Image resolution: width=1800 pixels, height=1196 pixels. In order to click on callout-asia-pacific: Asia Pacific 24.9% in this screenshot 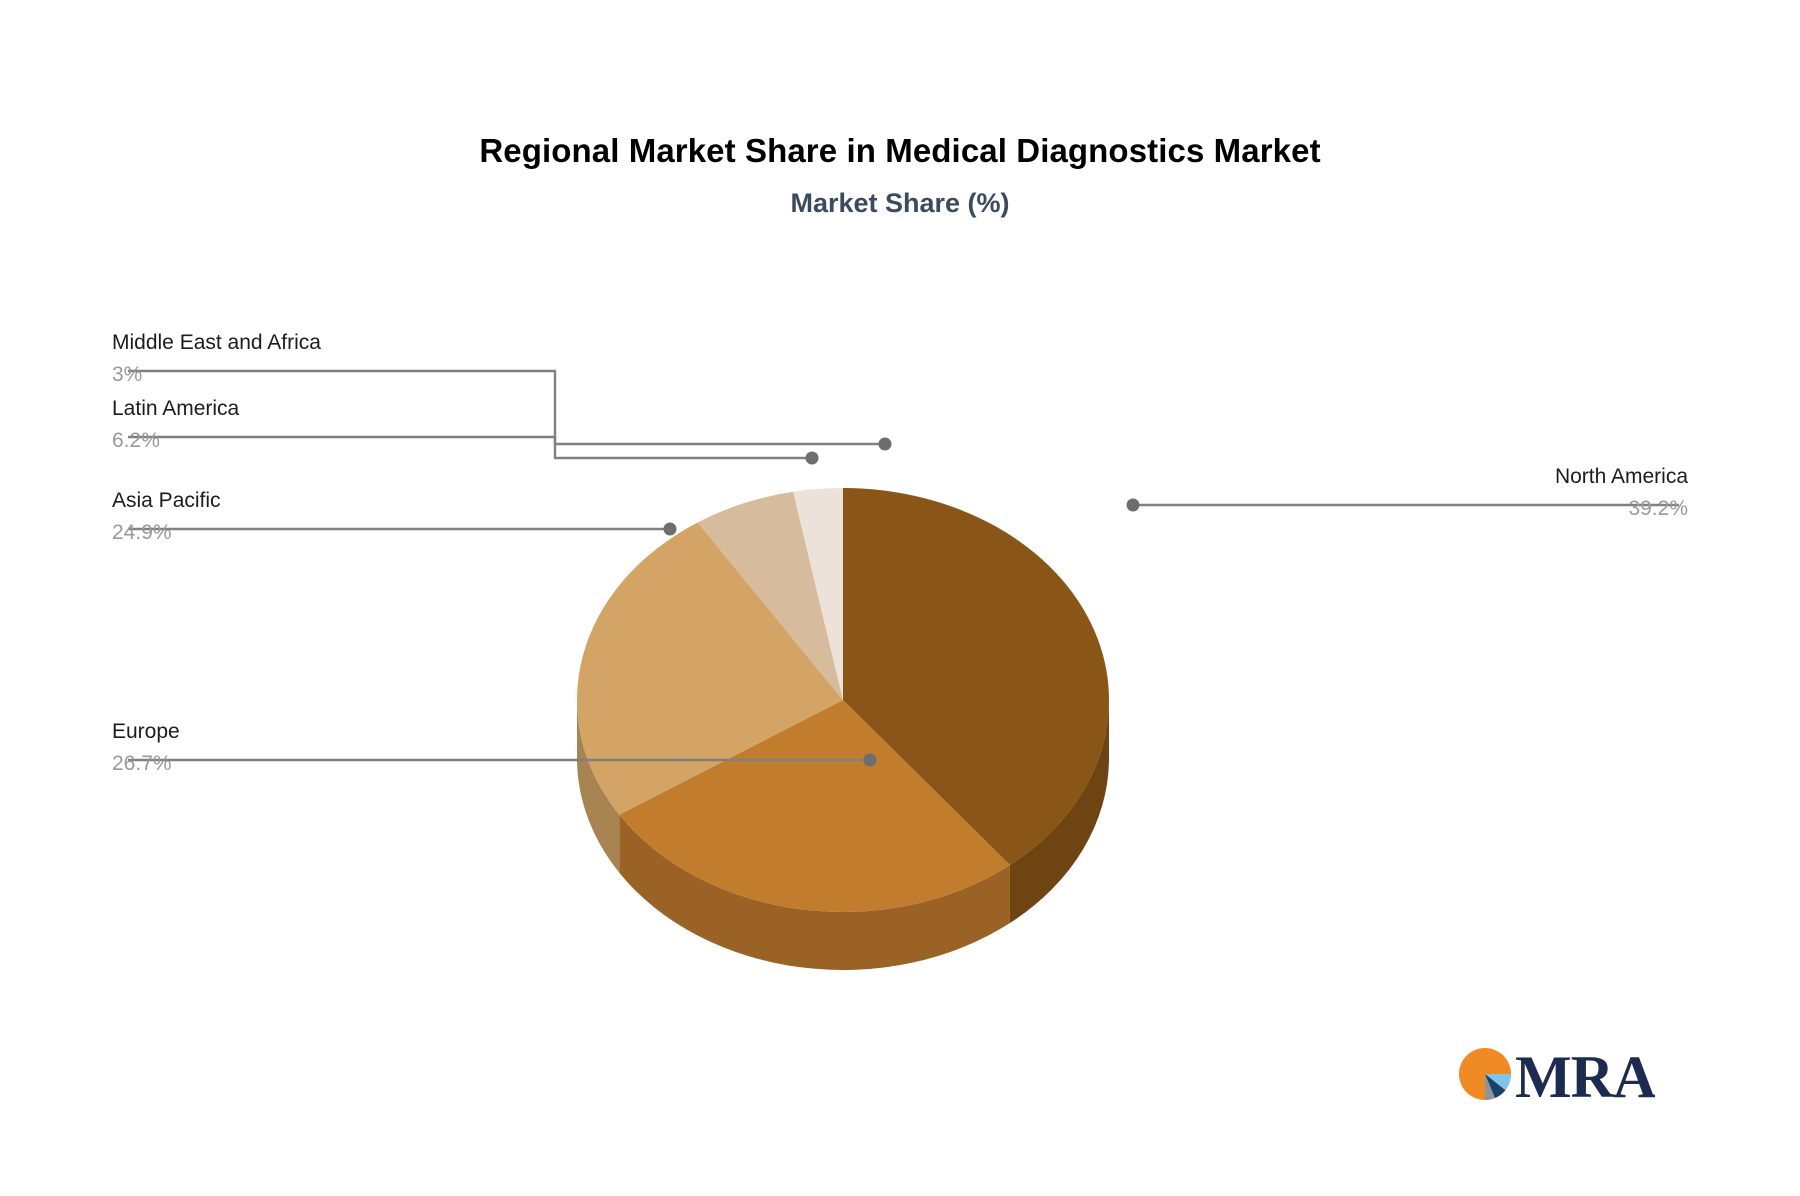, I will do `click(166, 516)`.